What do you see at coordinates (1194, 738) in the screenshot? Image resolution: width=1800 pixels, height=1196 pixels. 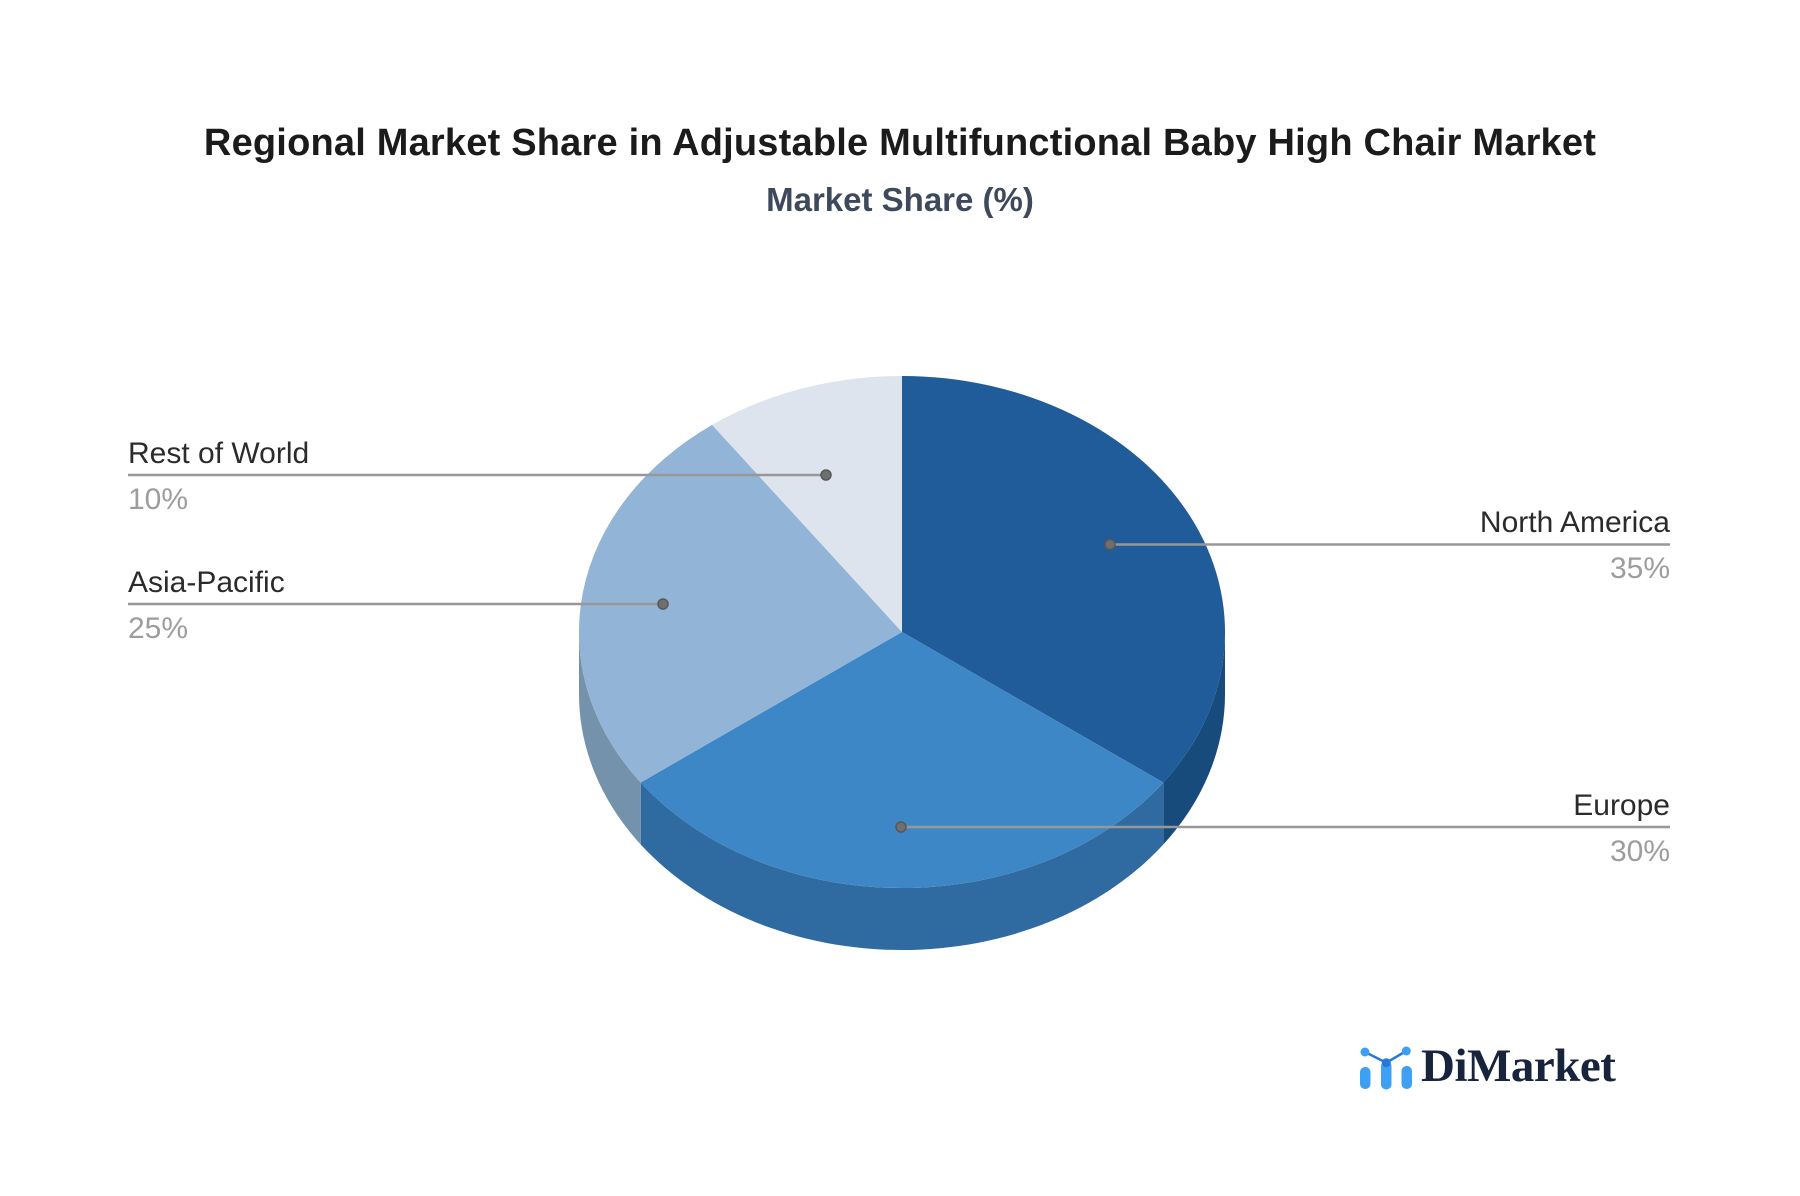 I see `pie-slice-side-north-america` at bounding box center [1194, 738].